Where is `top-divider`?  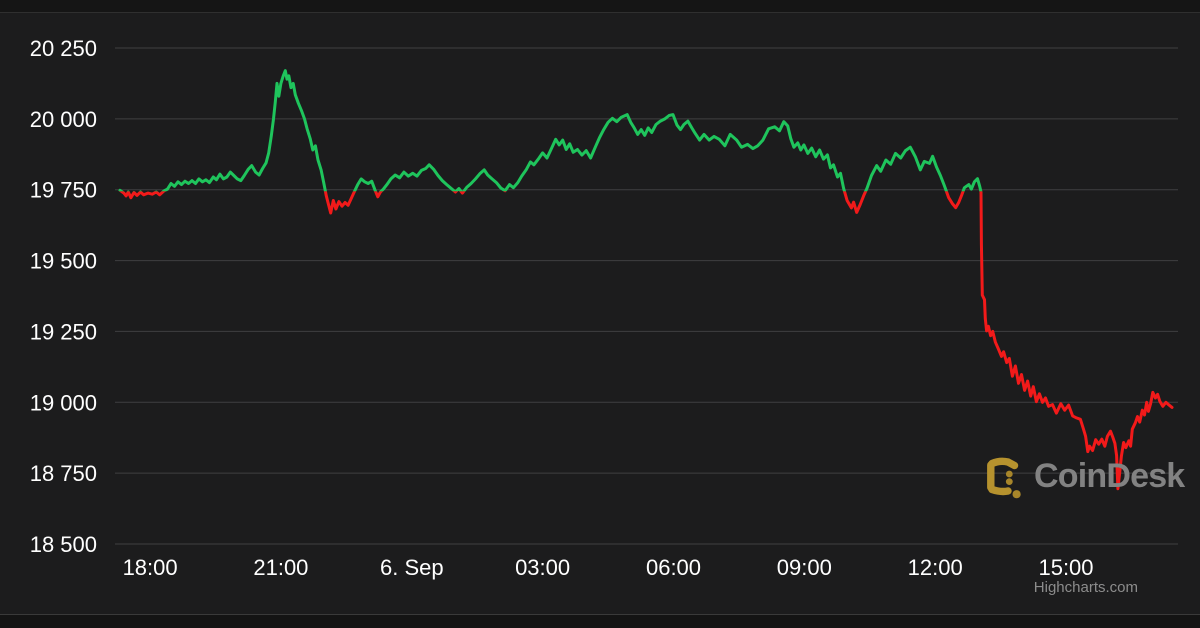
top-divider is located at coordinates (600, 6).